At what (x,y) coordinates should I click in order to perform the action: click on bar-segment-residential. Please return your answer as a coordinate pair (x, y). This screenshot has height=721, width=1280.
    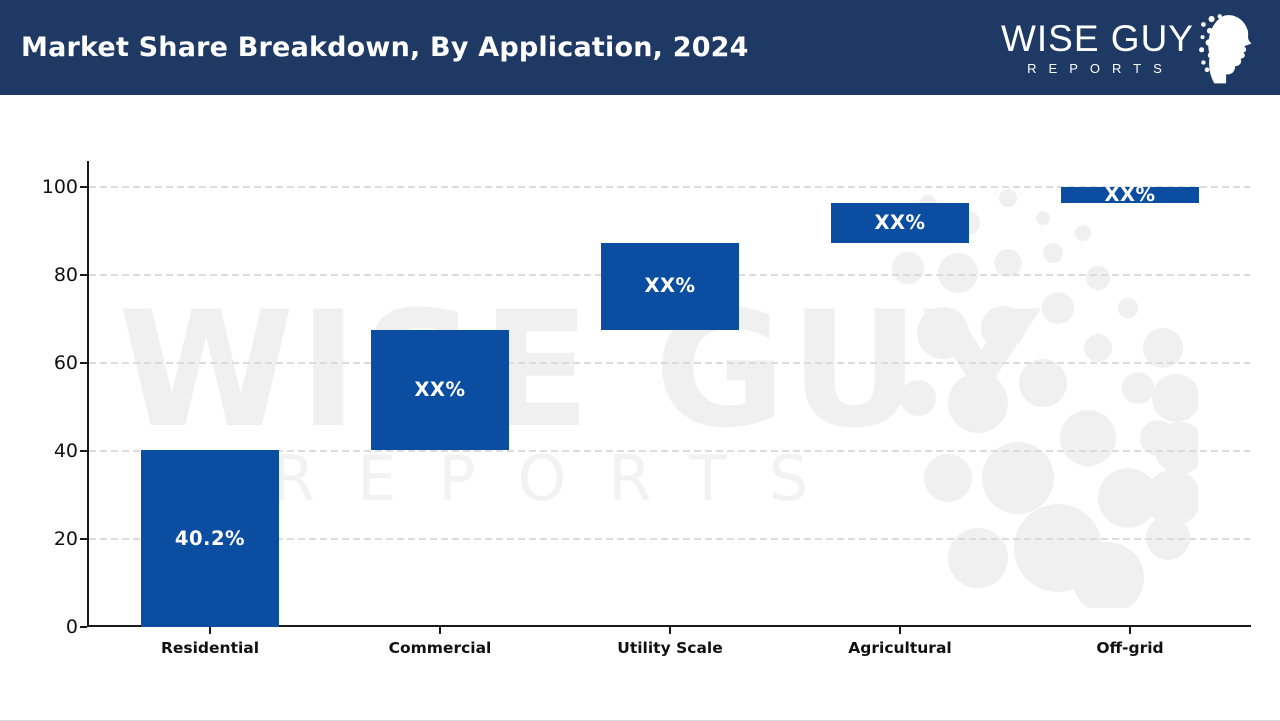
    Looking at the image, I should click on (210, 538).